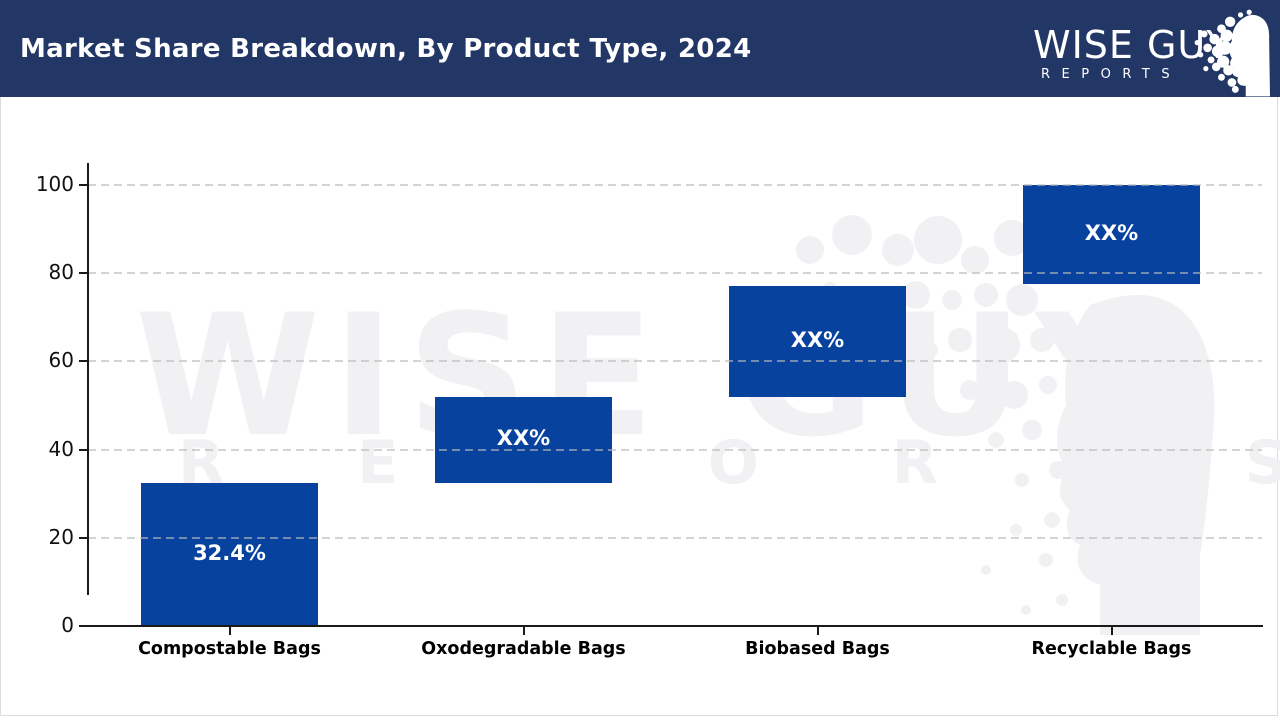 Image resolution: width=1280 pixels, height=720 pixels. I want to click on y-axis-tick-label: 60, so click(61, 360).